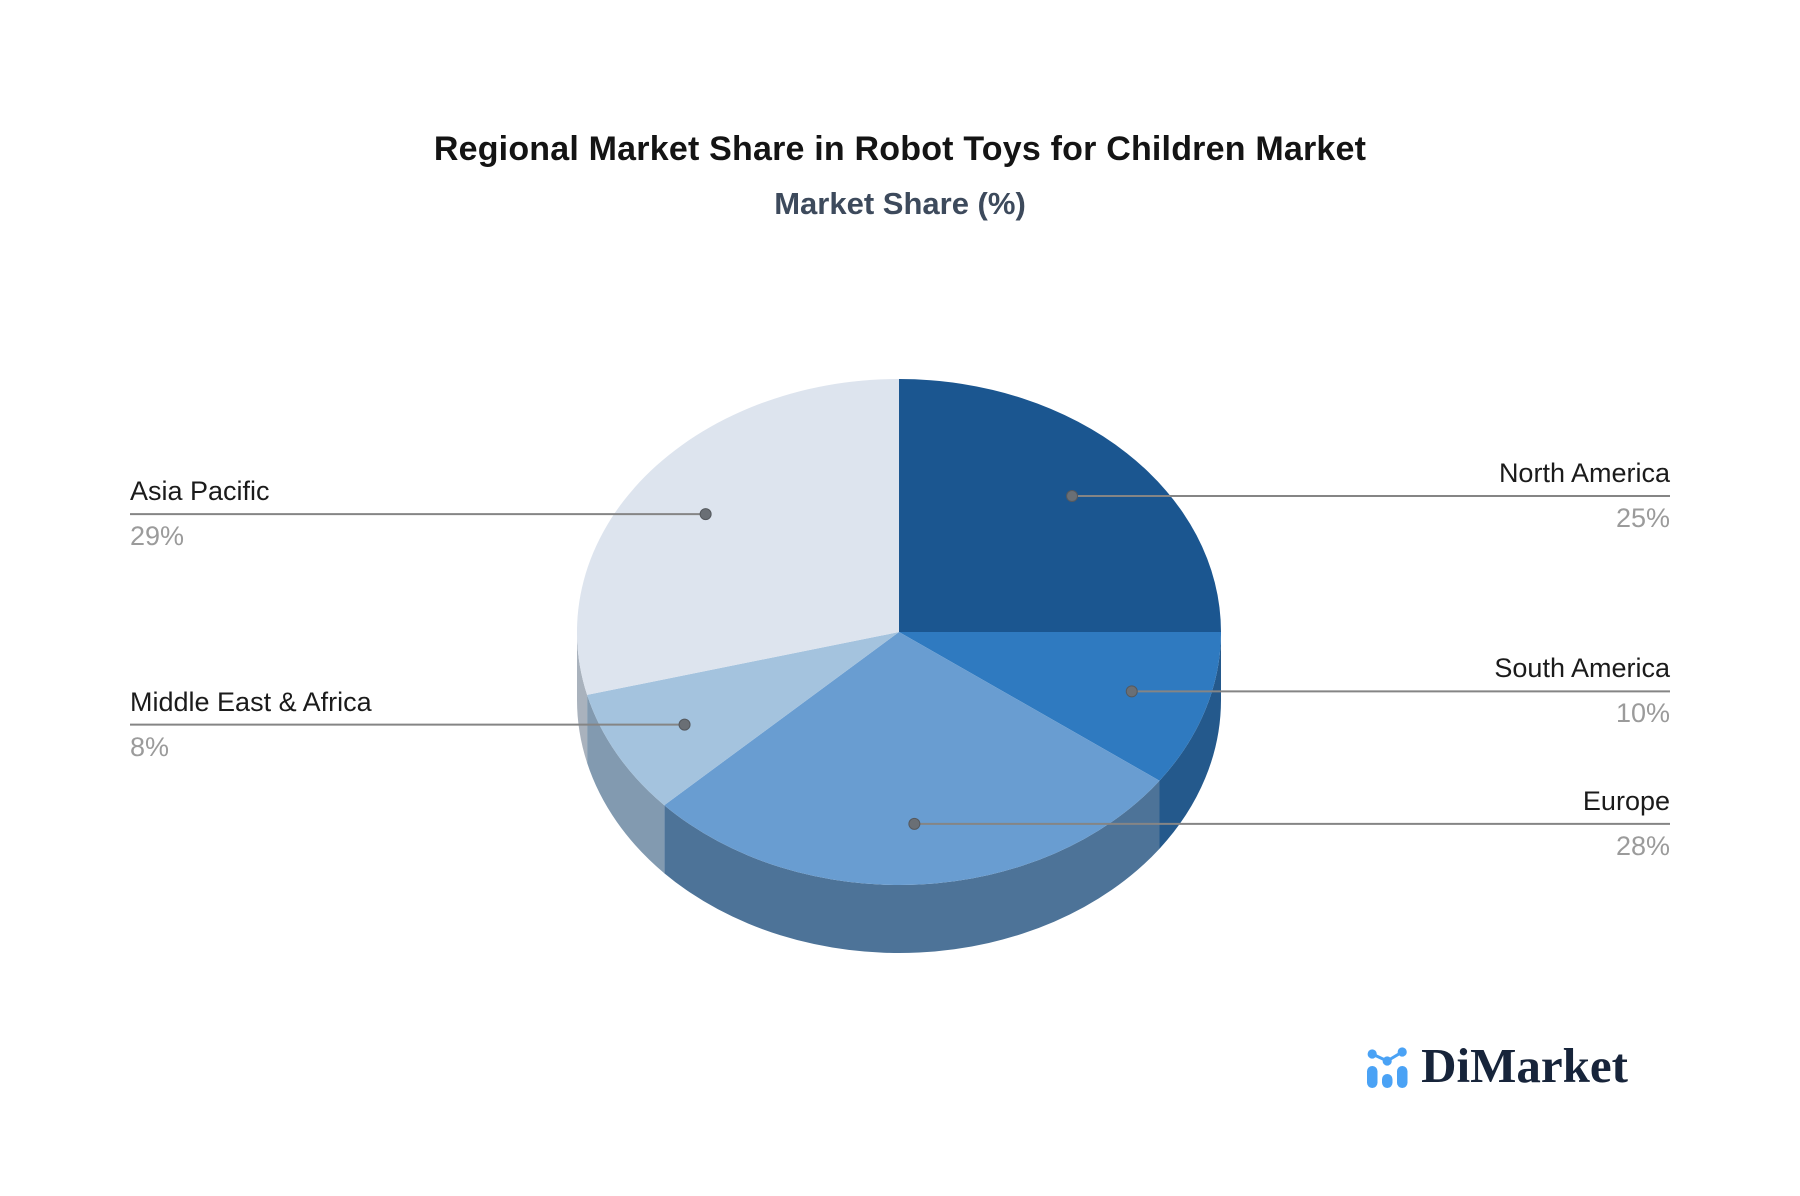  Describe the element at coordinates (1642, 845) in the screenshot. I see `callout-value: 28%` at that location.